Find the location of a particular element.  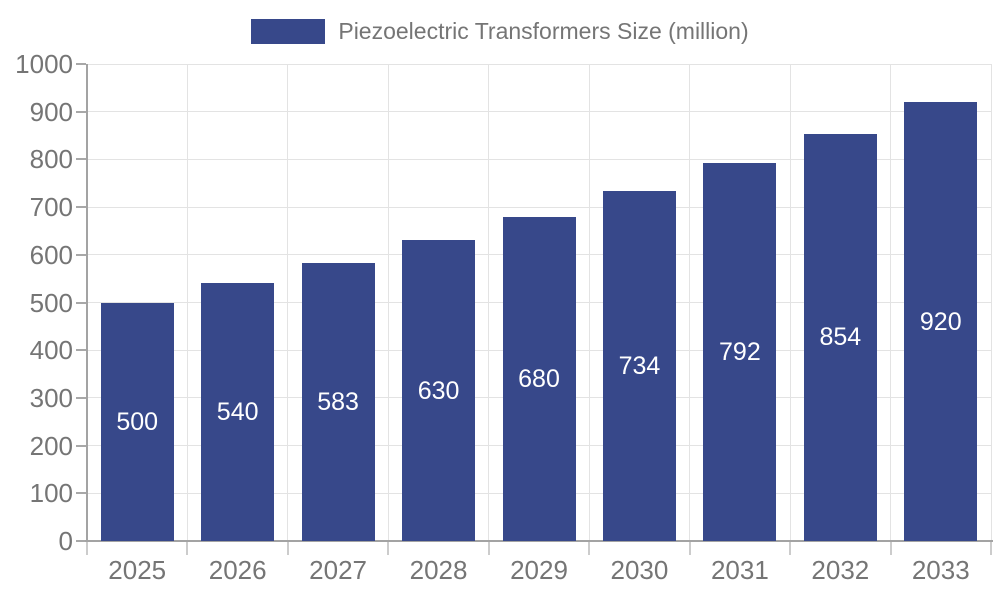

y-axis-label: 0 is located at coordinates (65, 541).